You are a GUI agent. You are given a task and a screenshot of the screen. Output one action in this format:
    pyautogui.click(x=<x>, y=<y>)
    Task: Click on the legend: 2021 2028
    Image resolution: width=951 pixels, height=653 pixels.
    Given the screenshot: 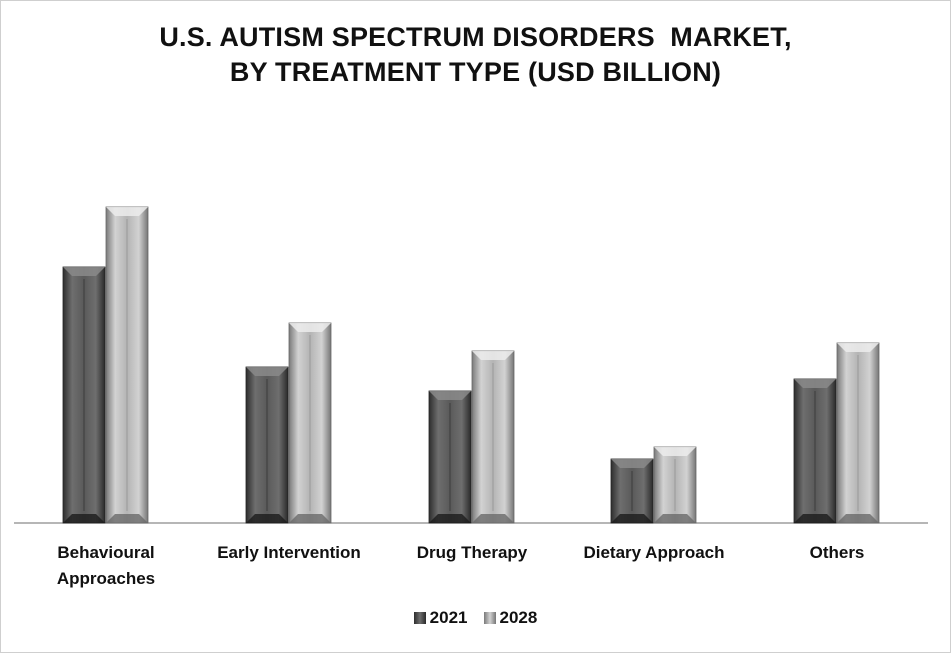 What is the action you would take?
    pyautogui.click(x=475, y=618)
    